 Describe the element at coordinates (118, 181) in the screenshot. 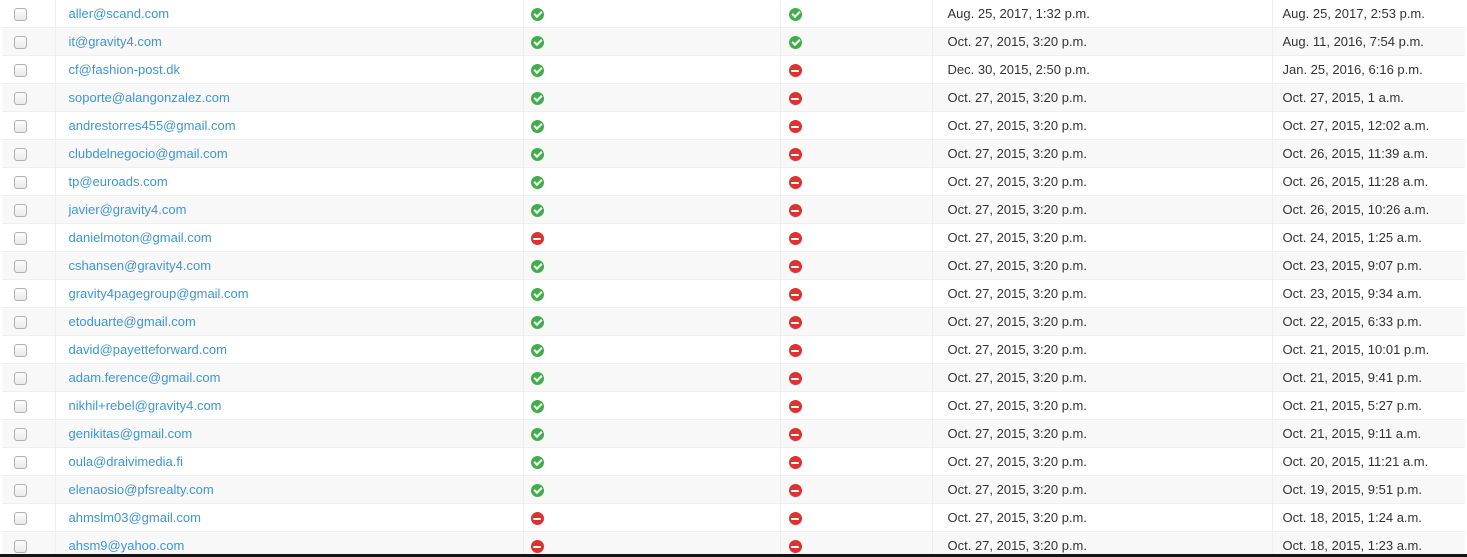

I see `email-link: tp@euroads.com` at that location.